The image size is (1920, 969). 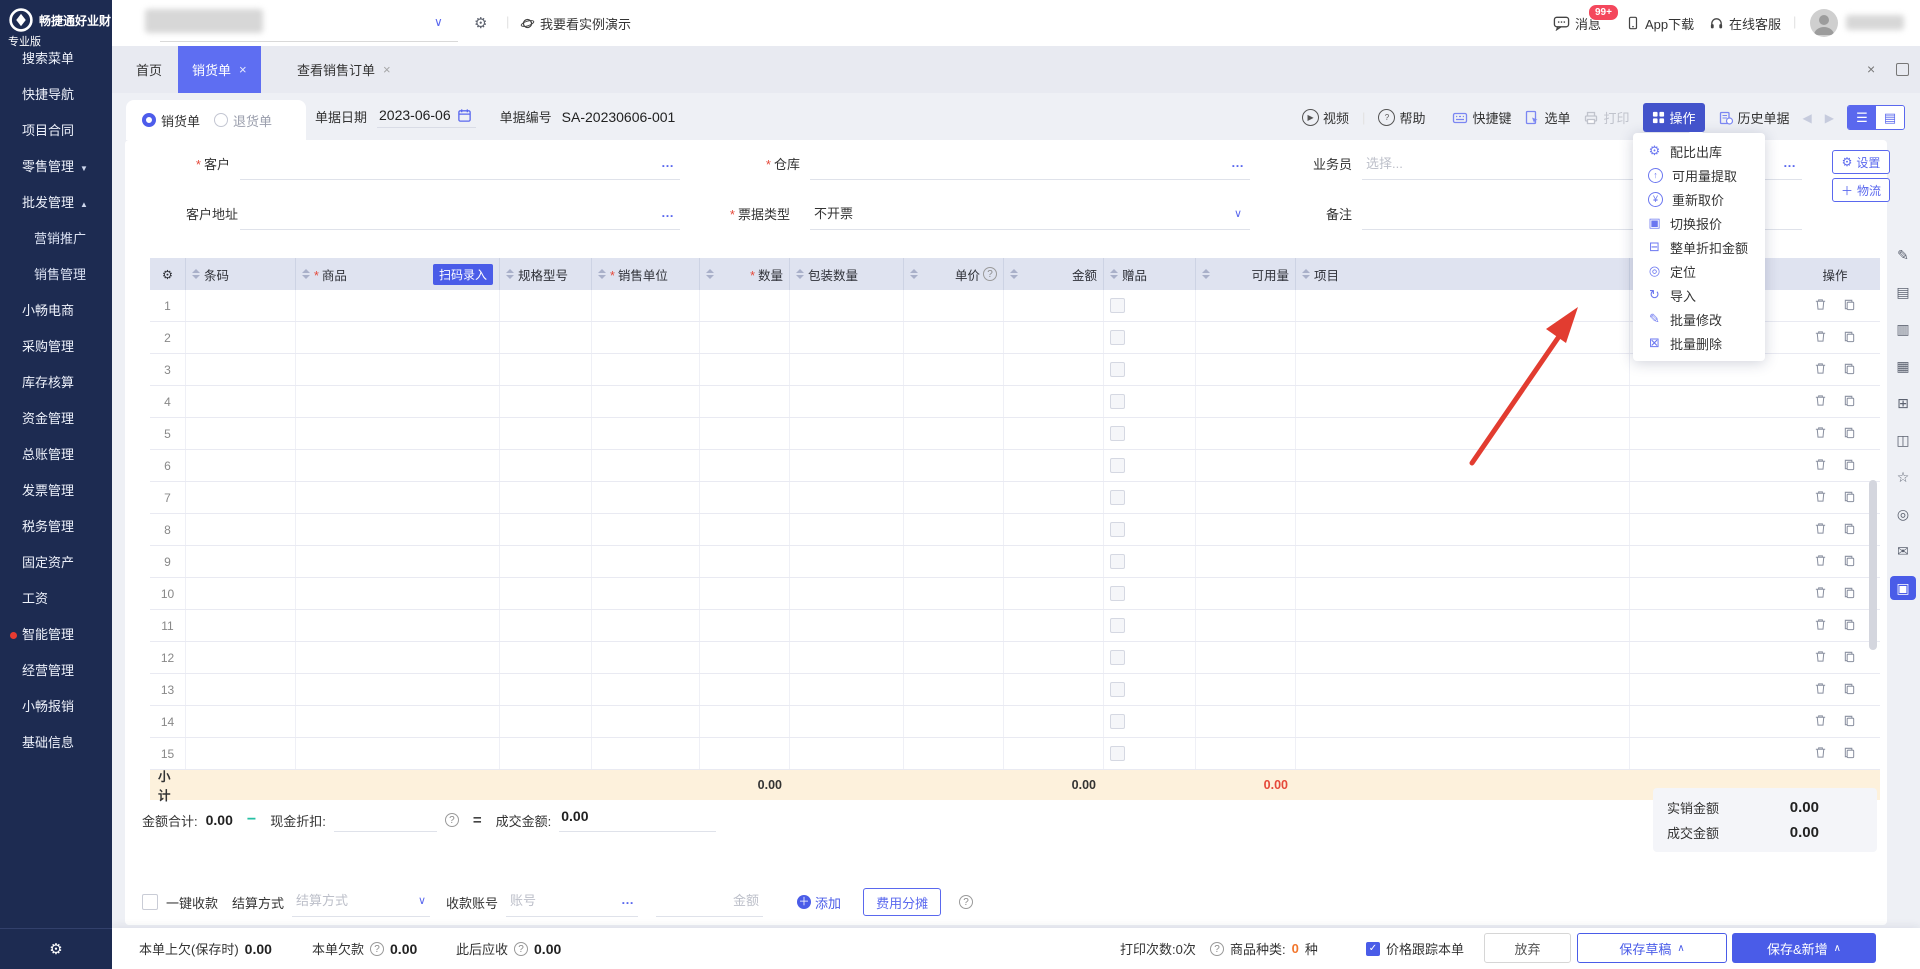 I want to click on print-button: 打印, so click(x=1606, y=117).